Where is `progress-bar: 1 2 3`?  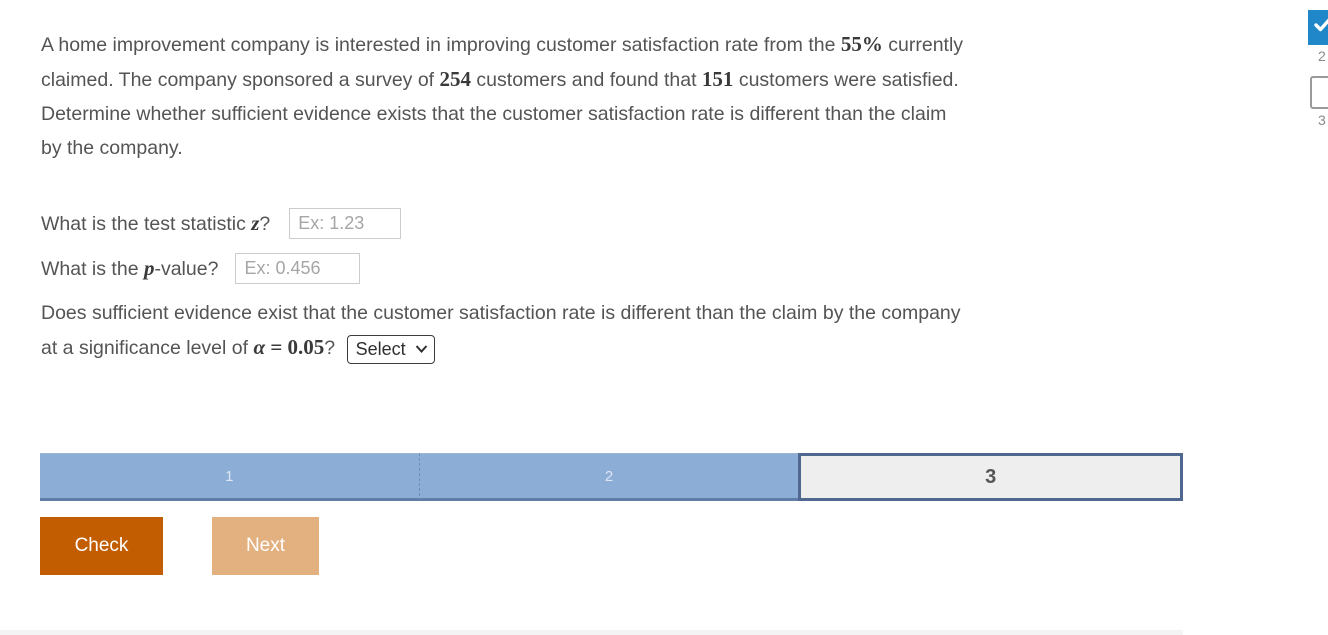
progress-bar: 1 2 3 is located at coordinates (612, 477).